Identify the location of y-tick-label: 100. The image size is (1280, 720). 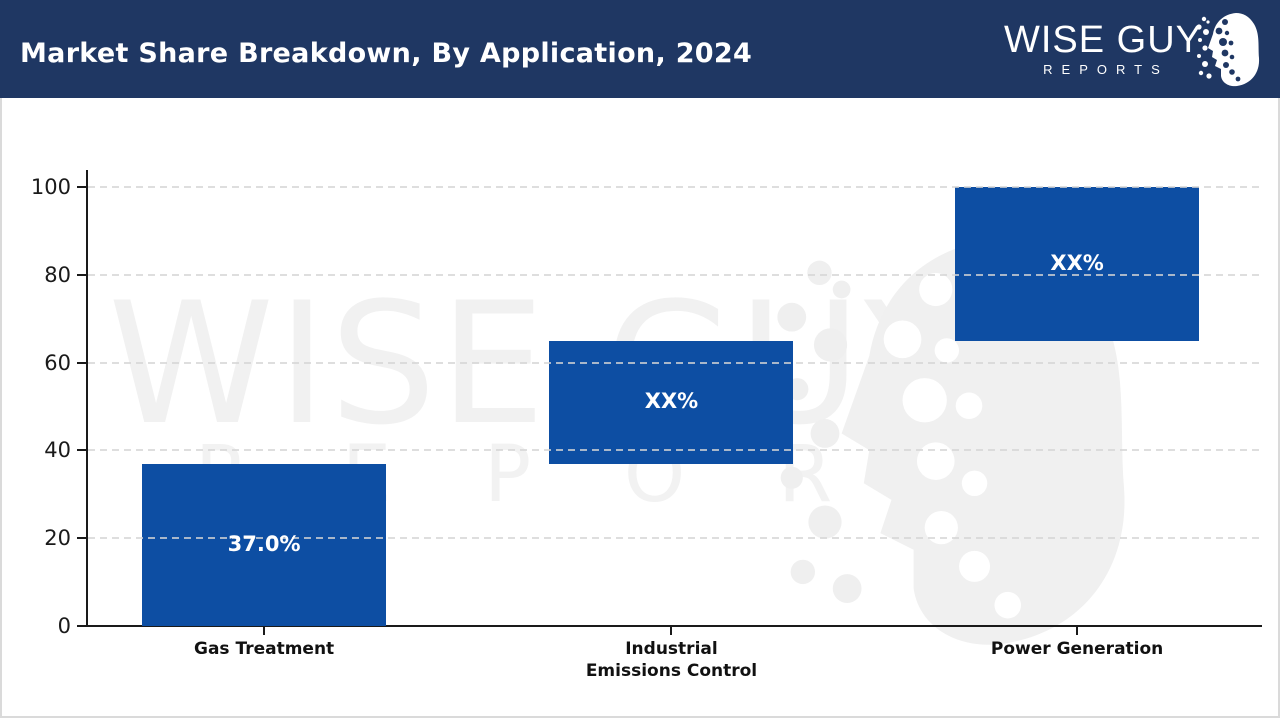
(50, 187).